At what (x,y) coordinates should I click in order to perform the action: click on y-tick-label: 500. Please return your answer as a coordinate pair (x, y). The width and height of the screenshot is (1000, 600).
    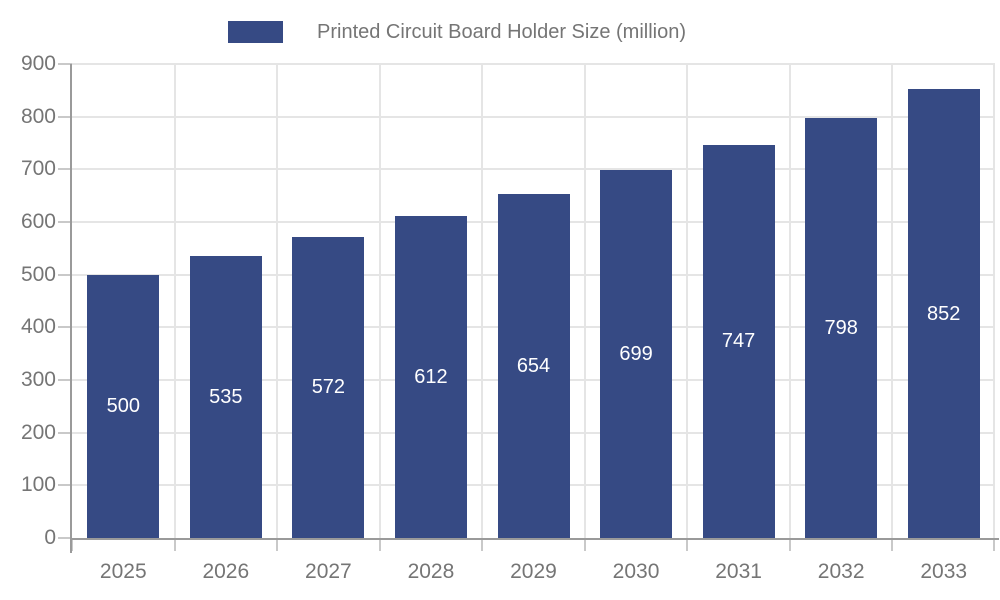
    Looking at the image, I should click on (38, 274).